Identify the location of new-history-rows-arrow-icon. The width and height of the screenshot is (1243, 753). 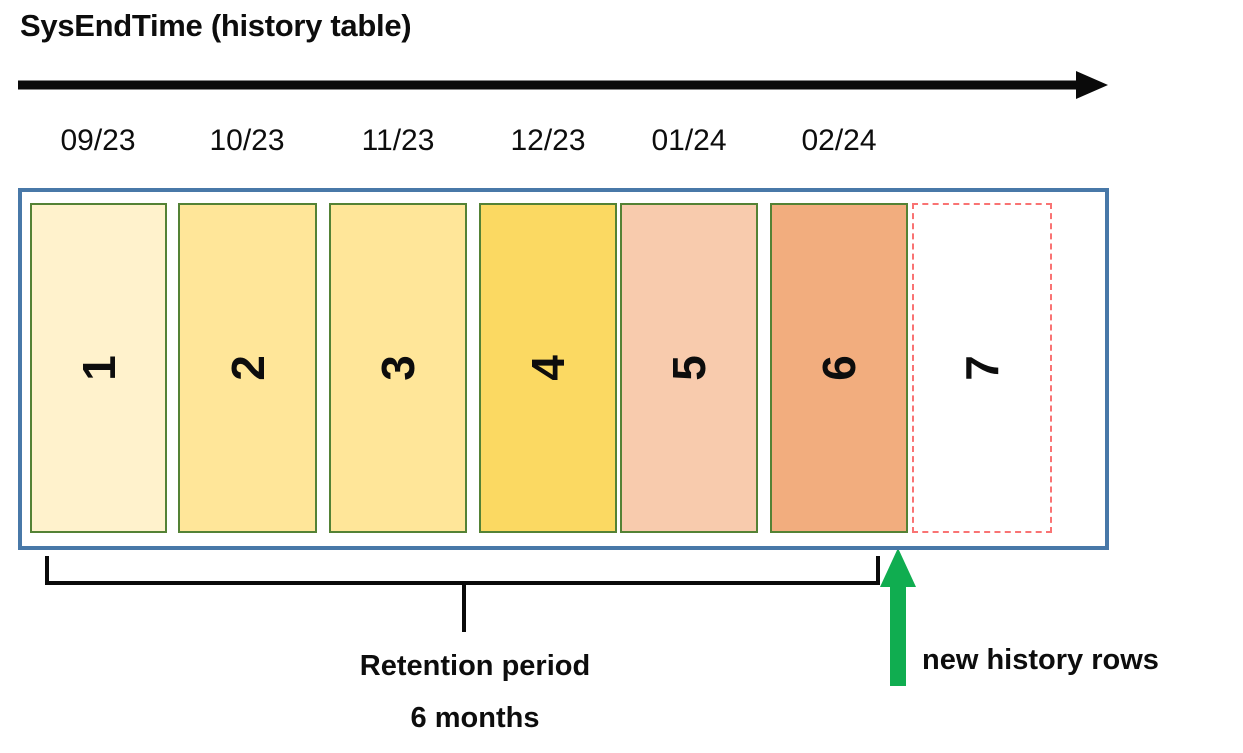
(898, 617).